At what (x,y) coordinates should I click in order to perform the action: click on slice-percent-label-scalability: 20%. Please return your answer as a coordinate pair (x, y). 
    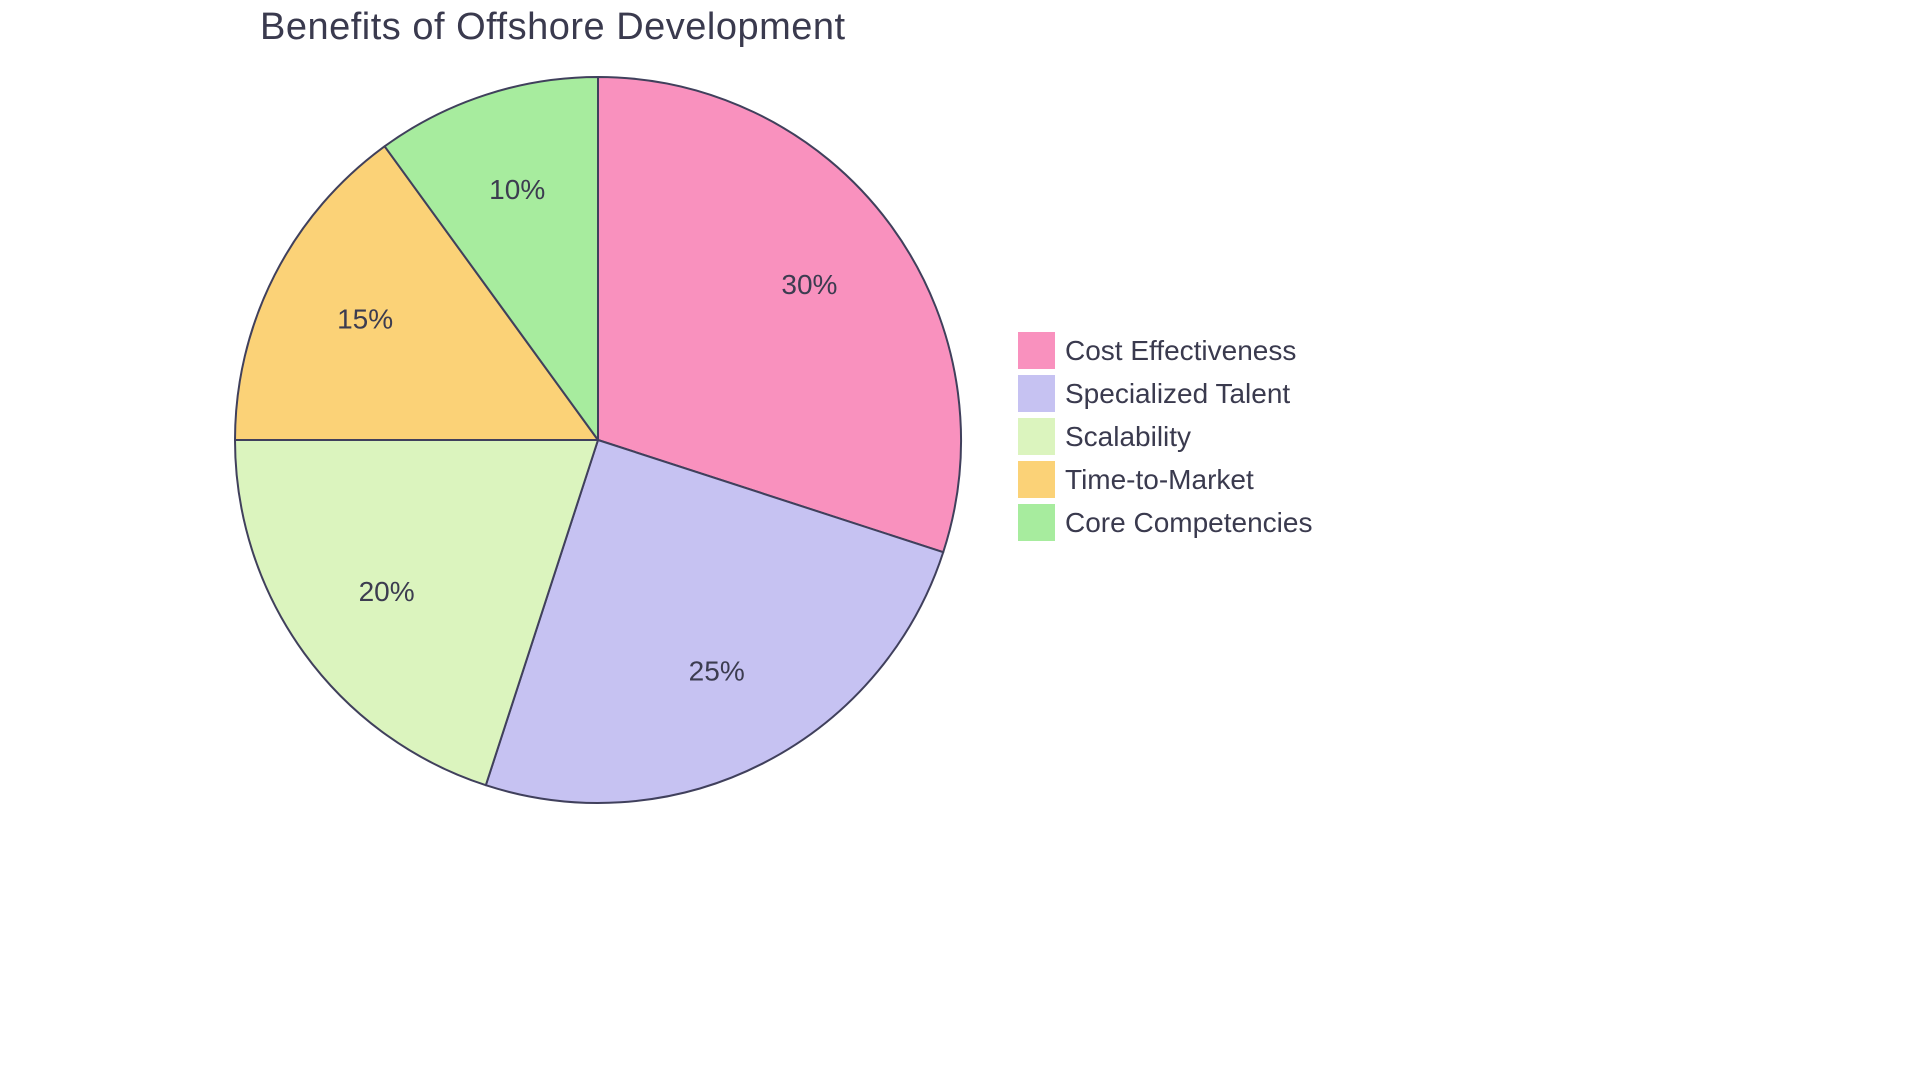
    Looking at the image, I should click on (387, 591).